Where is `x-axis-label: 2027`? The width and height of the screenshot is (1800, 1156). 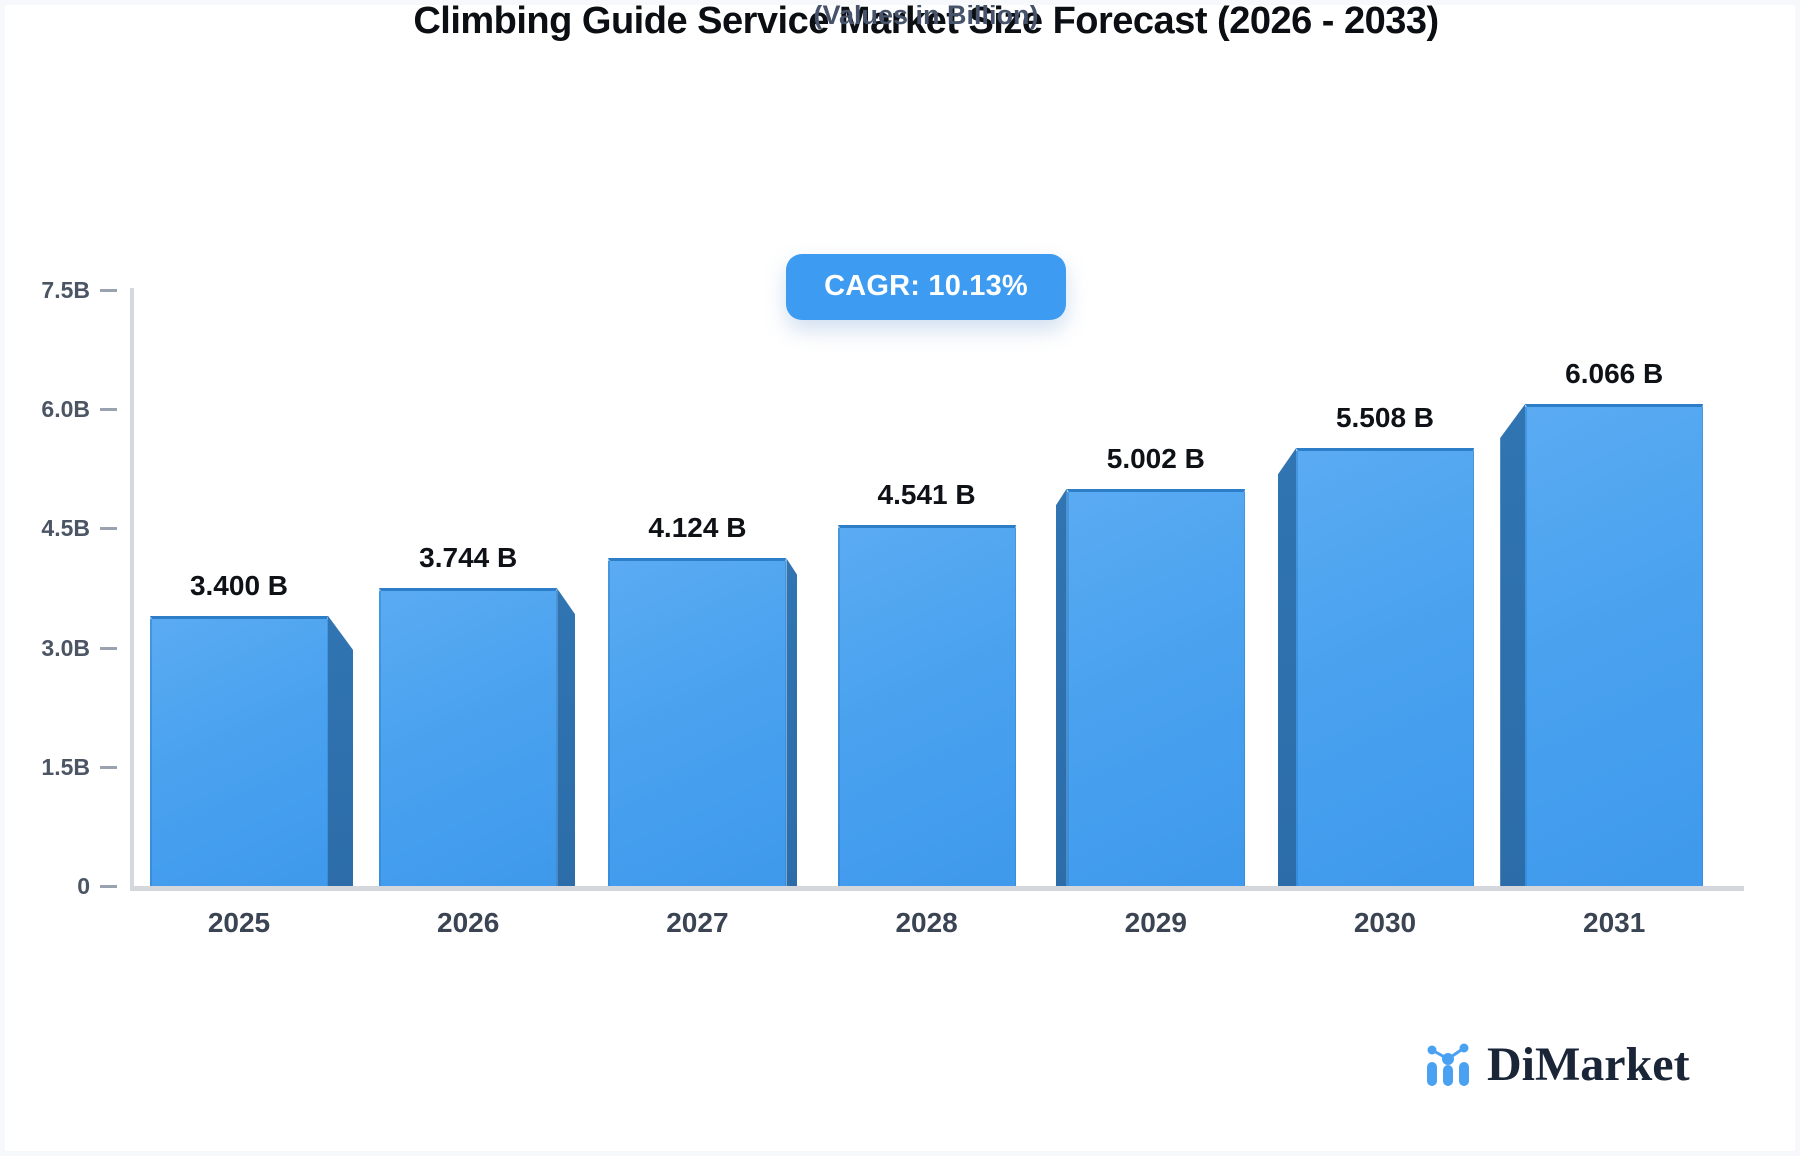
x-axis-label: 2027 is located at coordinates (697, 922).